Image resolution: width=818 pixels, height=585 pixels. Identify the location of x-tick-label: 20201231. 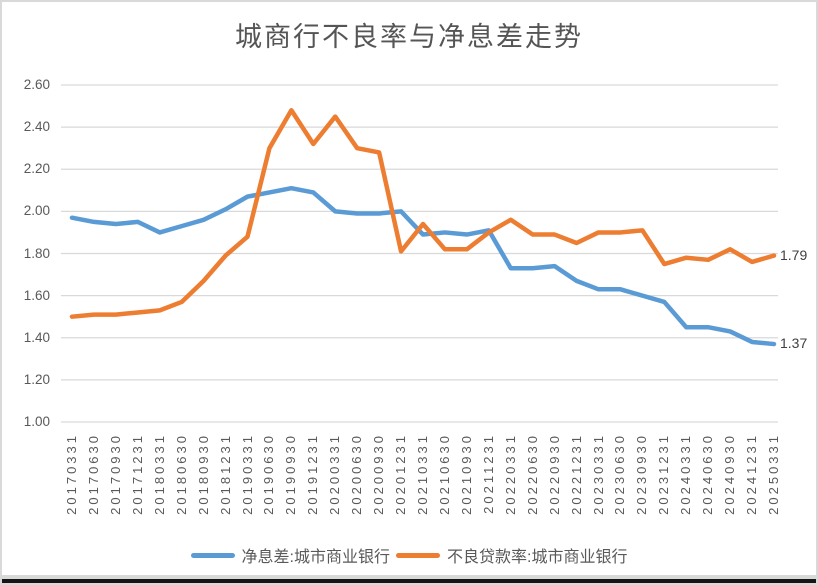
(401, 474).